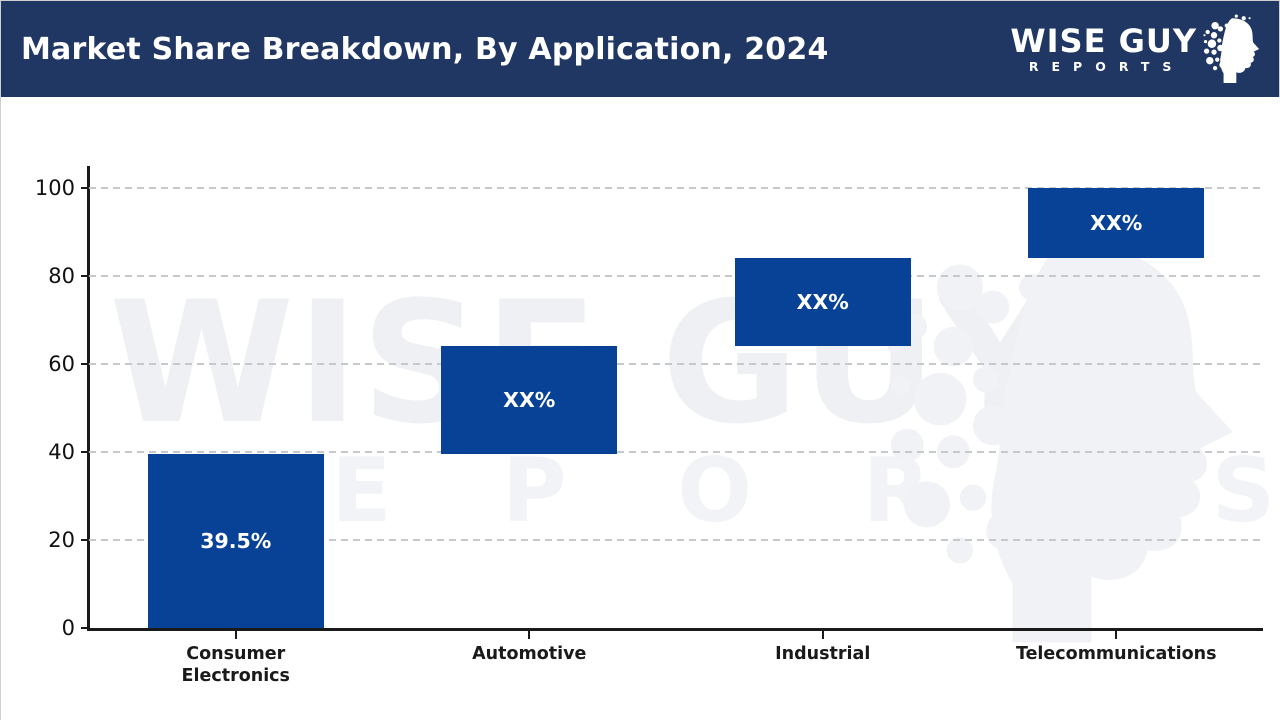  I want to click on x-axis-label-consumer-electronics: Consumer Electronics, so click(235, 665).